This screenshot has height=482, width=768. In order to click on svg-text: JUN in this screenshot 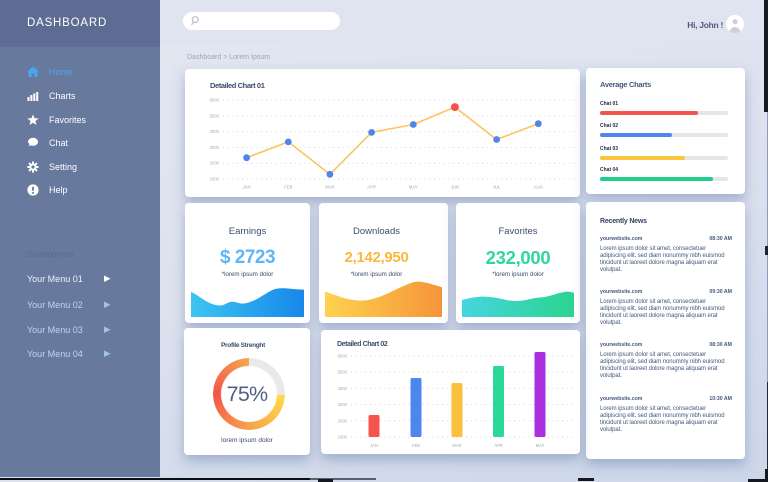, I will do `click(455, 187)`.